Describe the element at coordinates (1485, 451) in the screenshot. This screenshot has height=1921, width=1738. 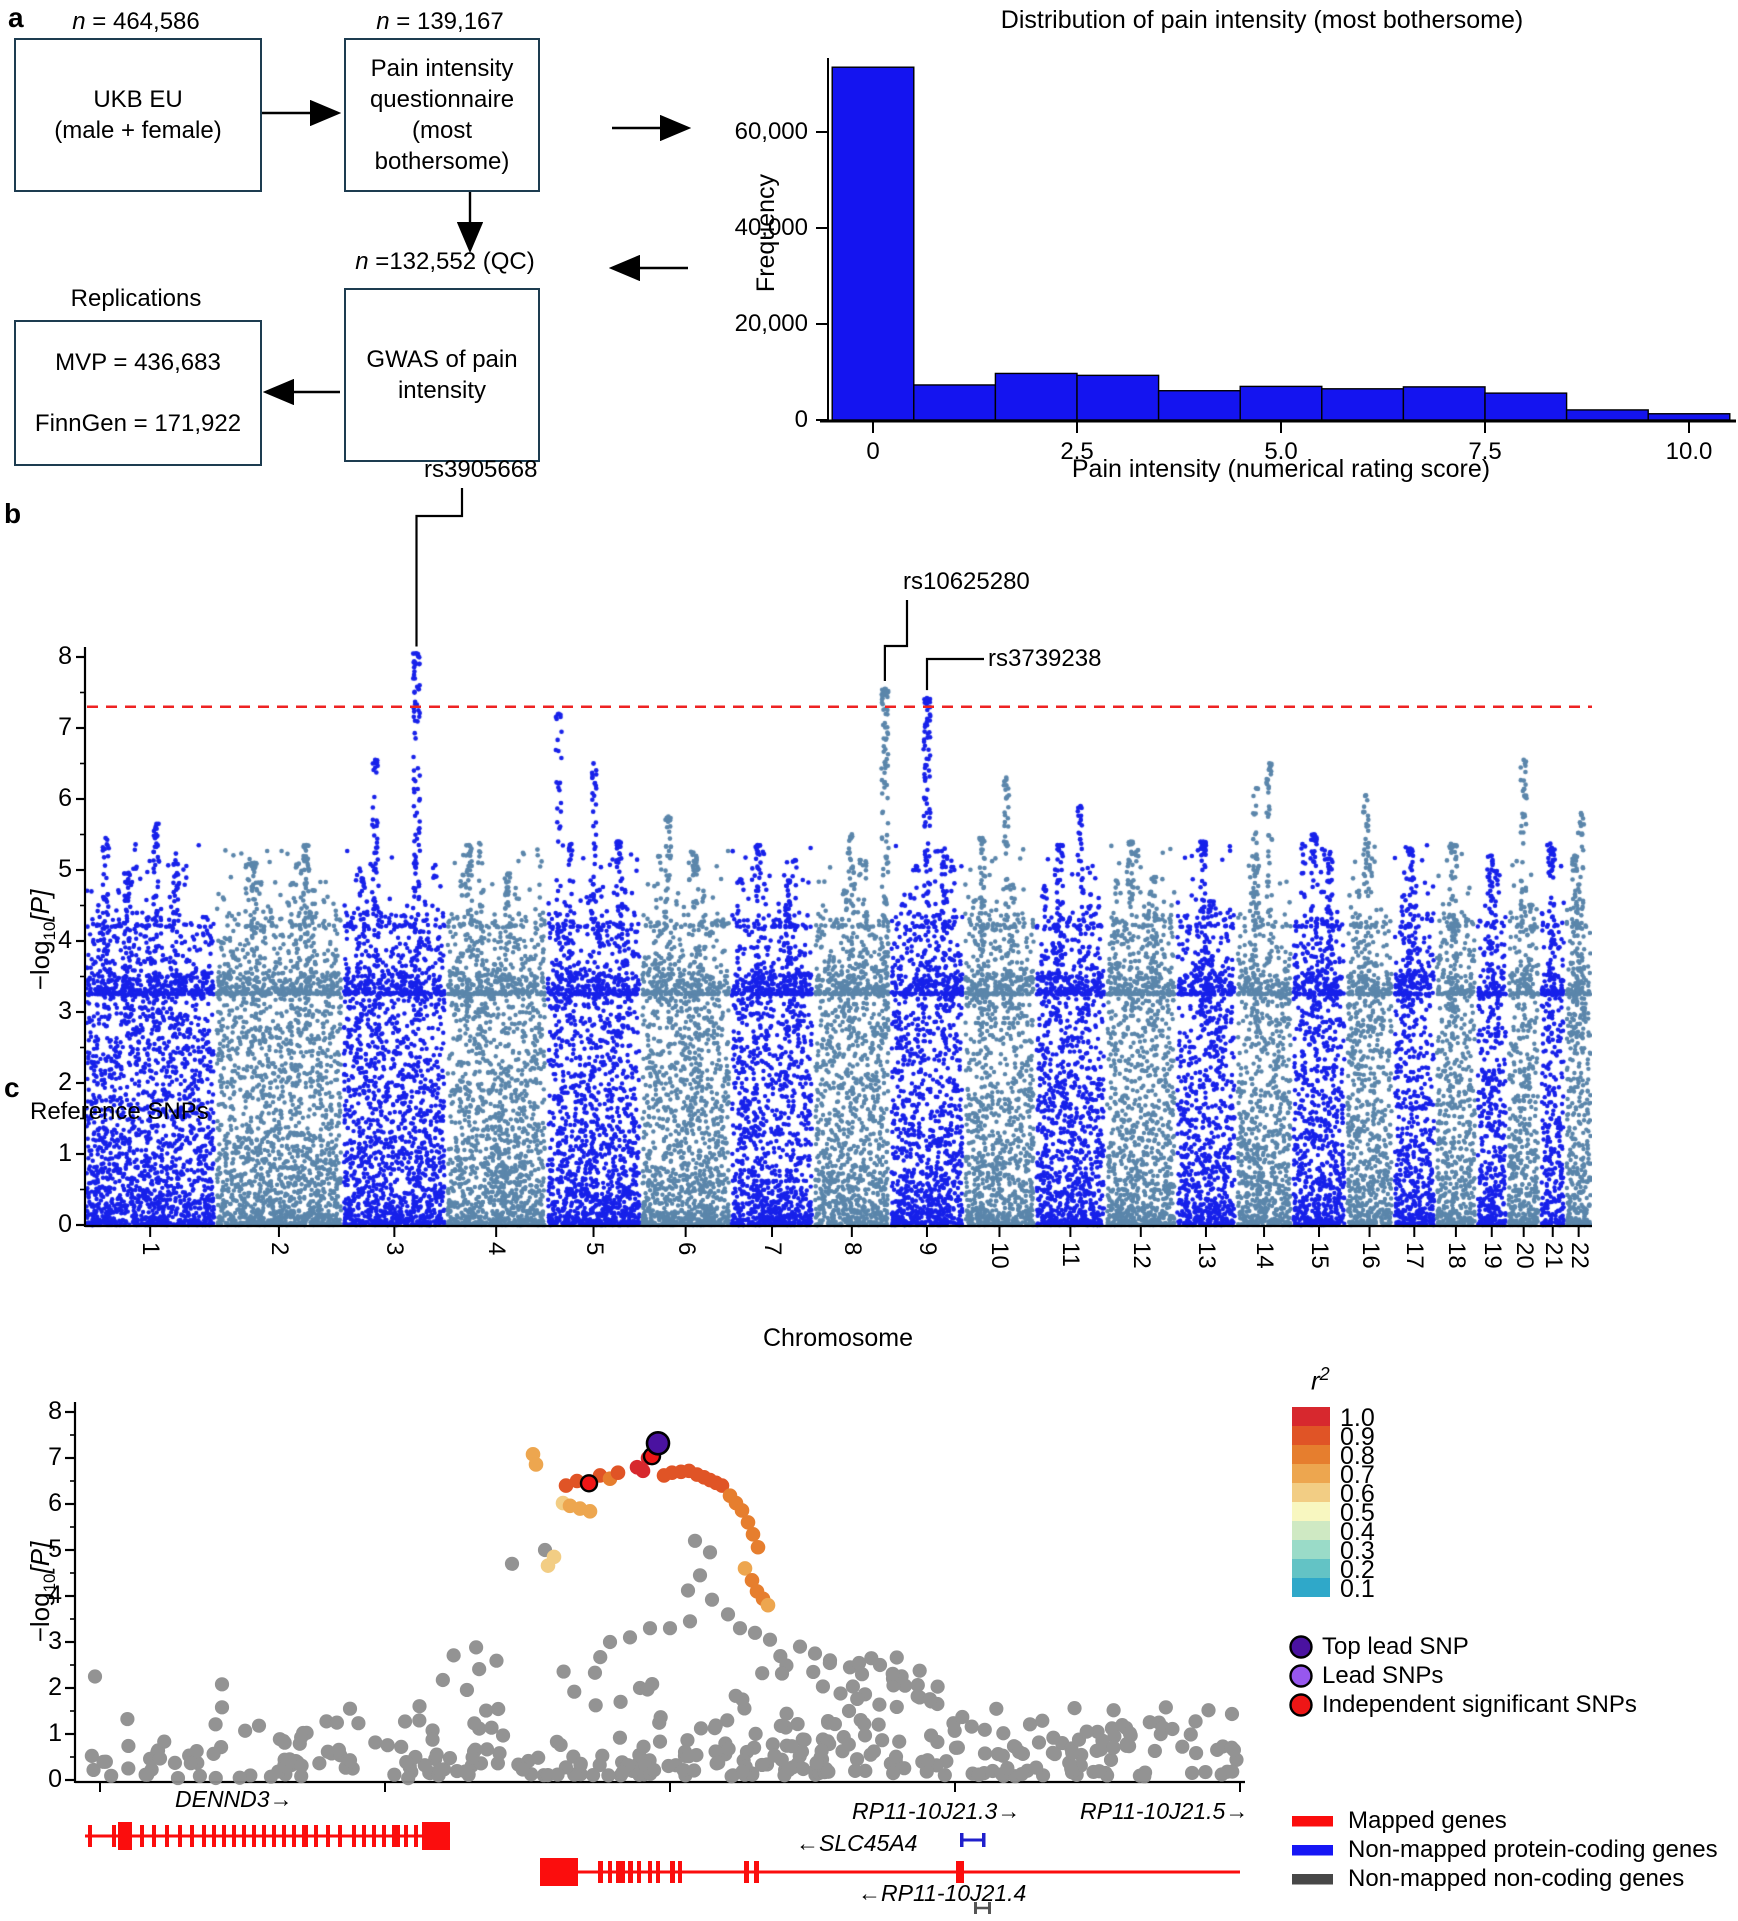
I see `histogram-xtick-3: 7.5` at that location.